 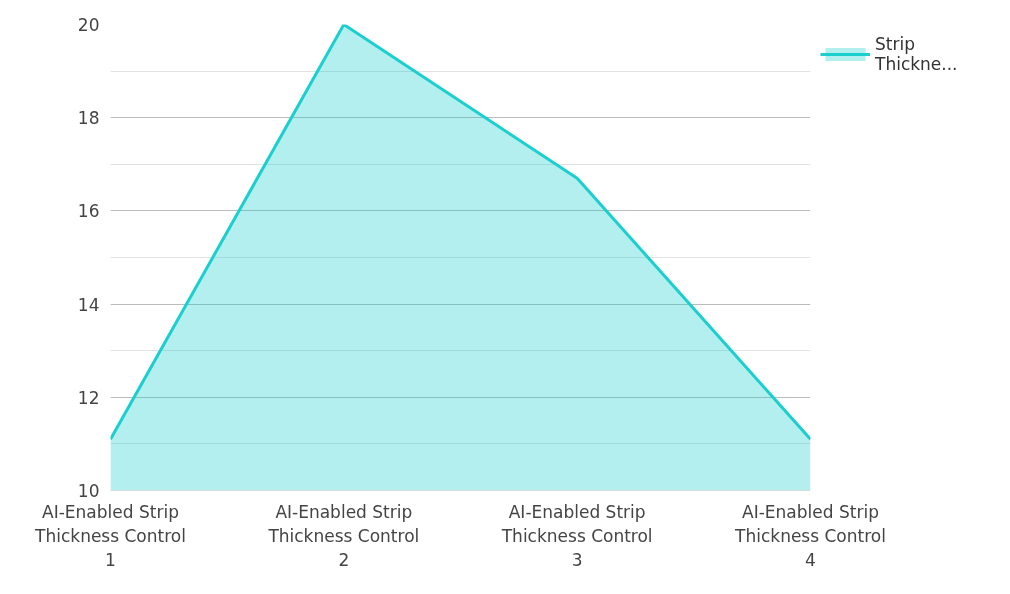 What do you see at coordinates (88, 397) in the screenshot?
I see `y-tick-label: 12` at bounding box center [88, 397].